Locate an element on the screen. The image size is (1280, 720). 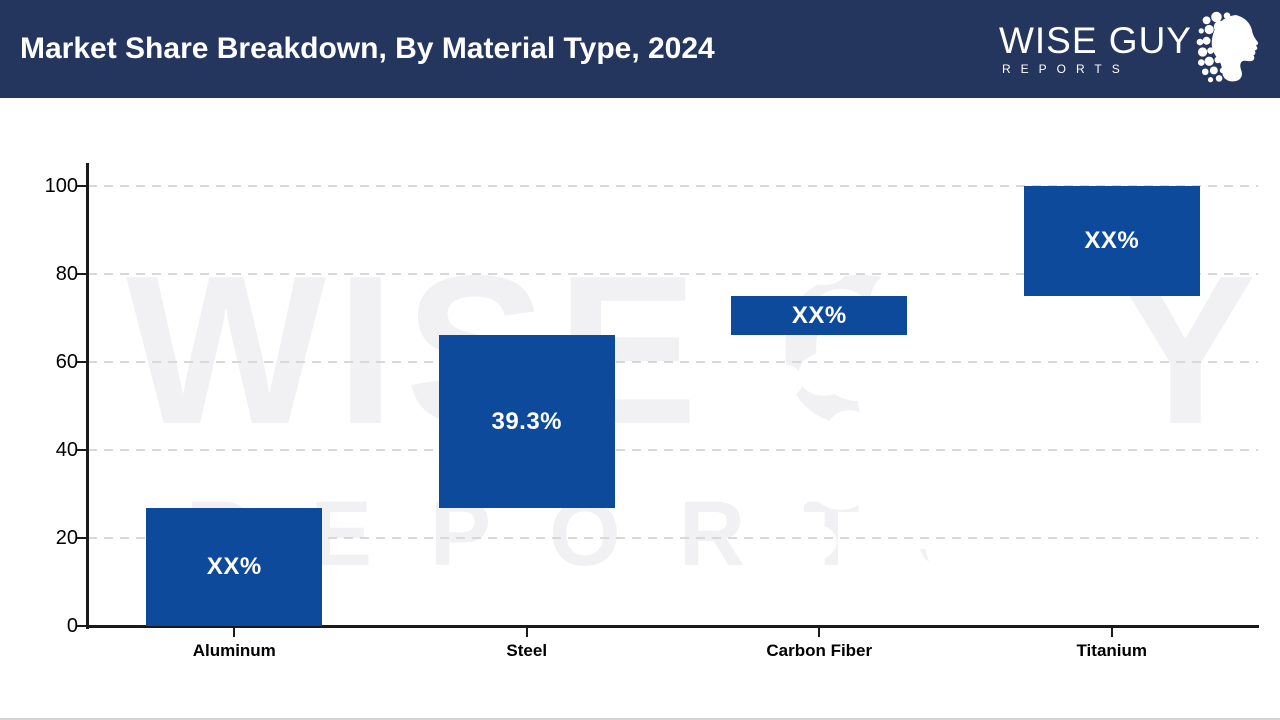
y-tick-label-80: 80 is located at coordinates (66, 274).